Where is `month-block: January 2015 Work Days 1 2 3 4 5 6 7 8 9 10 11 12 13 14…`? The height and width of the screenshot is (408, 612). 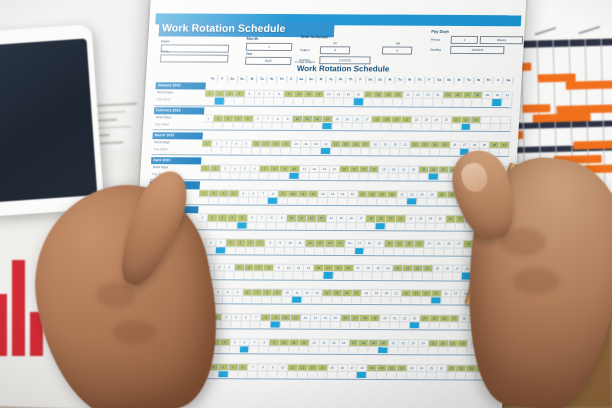
month-block: January 2015 Work Days 1 2 3 4 5 6 7 8 9 10 11 12 13 14… is located at coordinates (333, 95).